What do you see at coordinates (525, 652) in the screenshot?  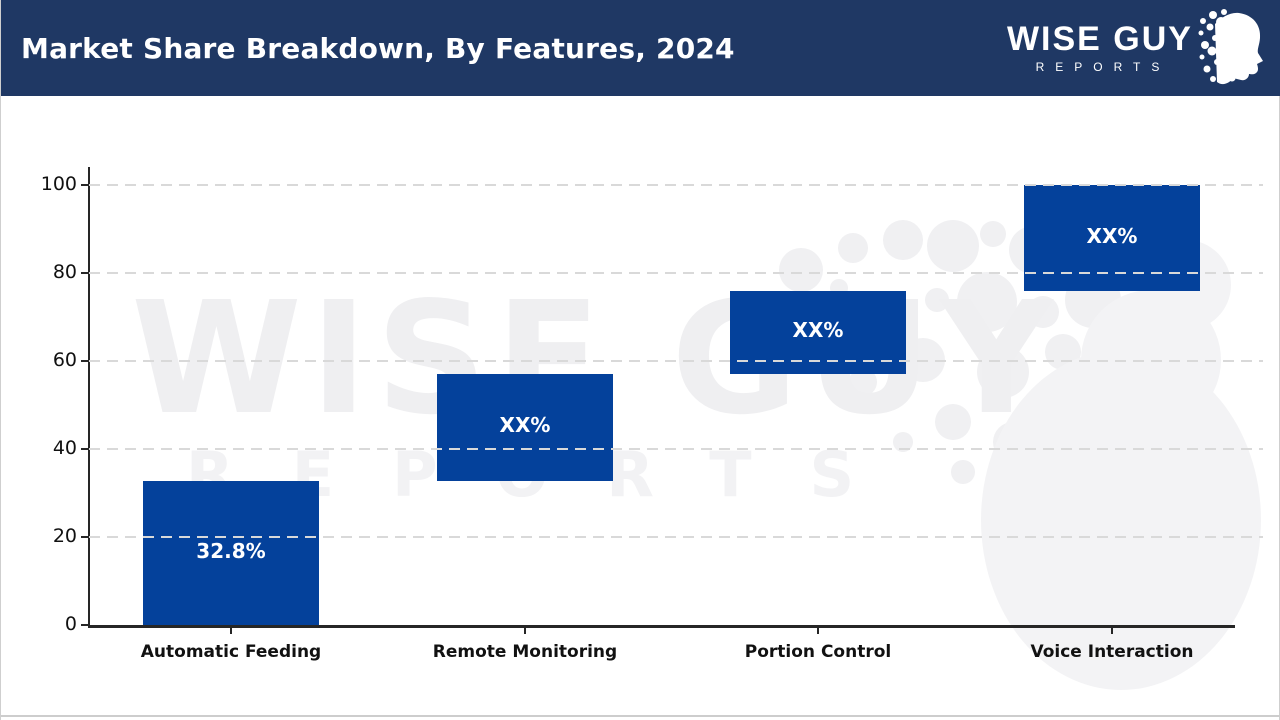 I see `x-axis-label-1: Remote Monitoring` at bounding box center [525, 652].